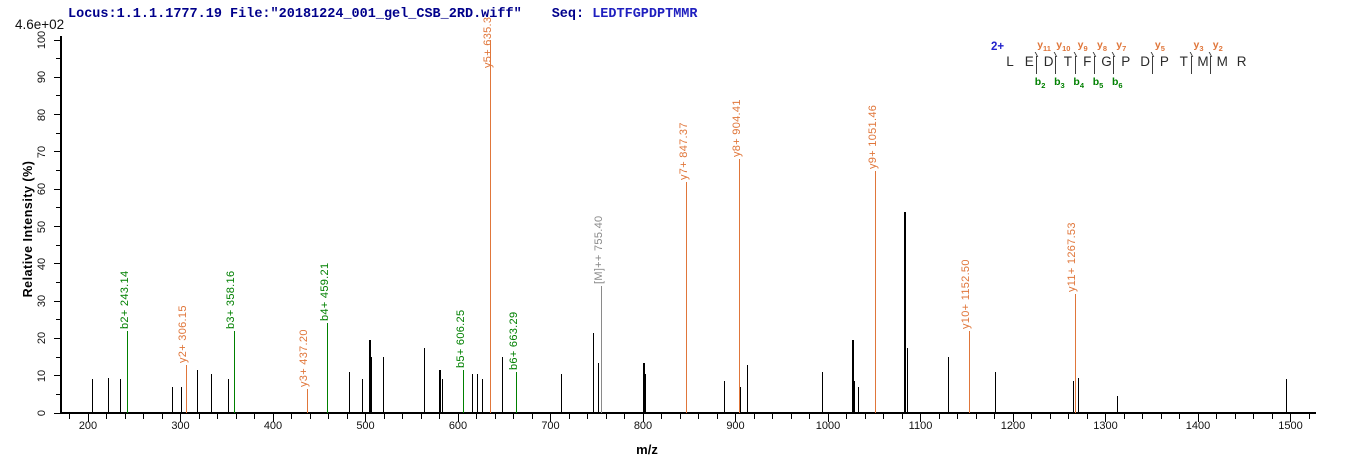 The height and width of the screenshot is (473, 1362). I want to click on y-tick-label: 30, so click(42, 301).